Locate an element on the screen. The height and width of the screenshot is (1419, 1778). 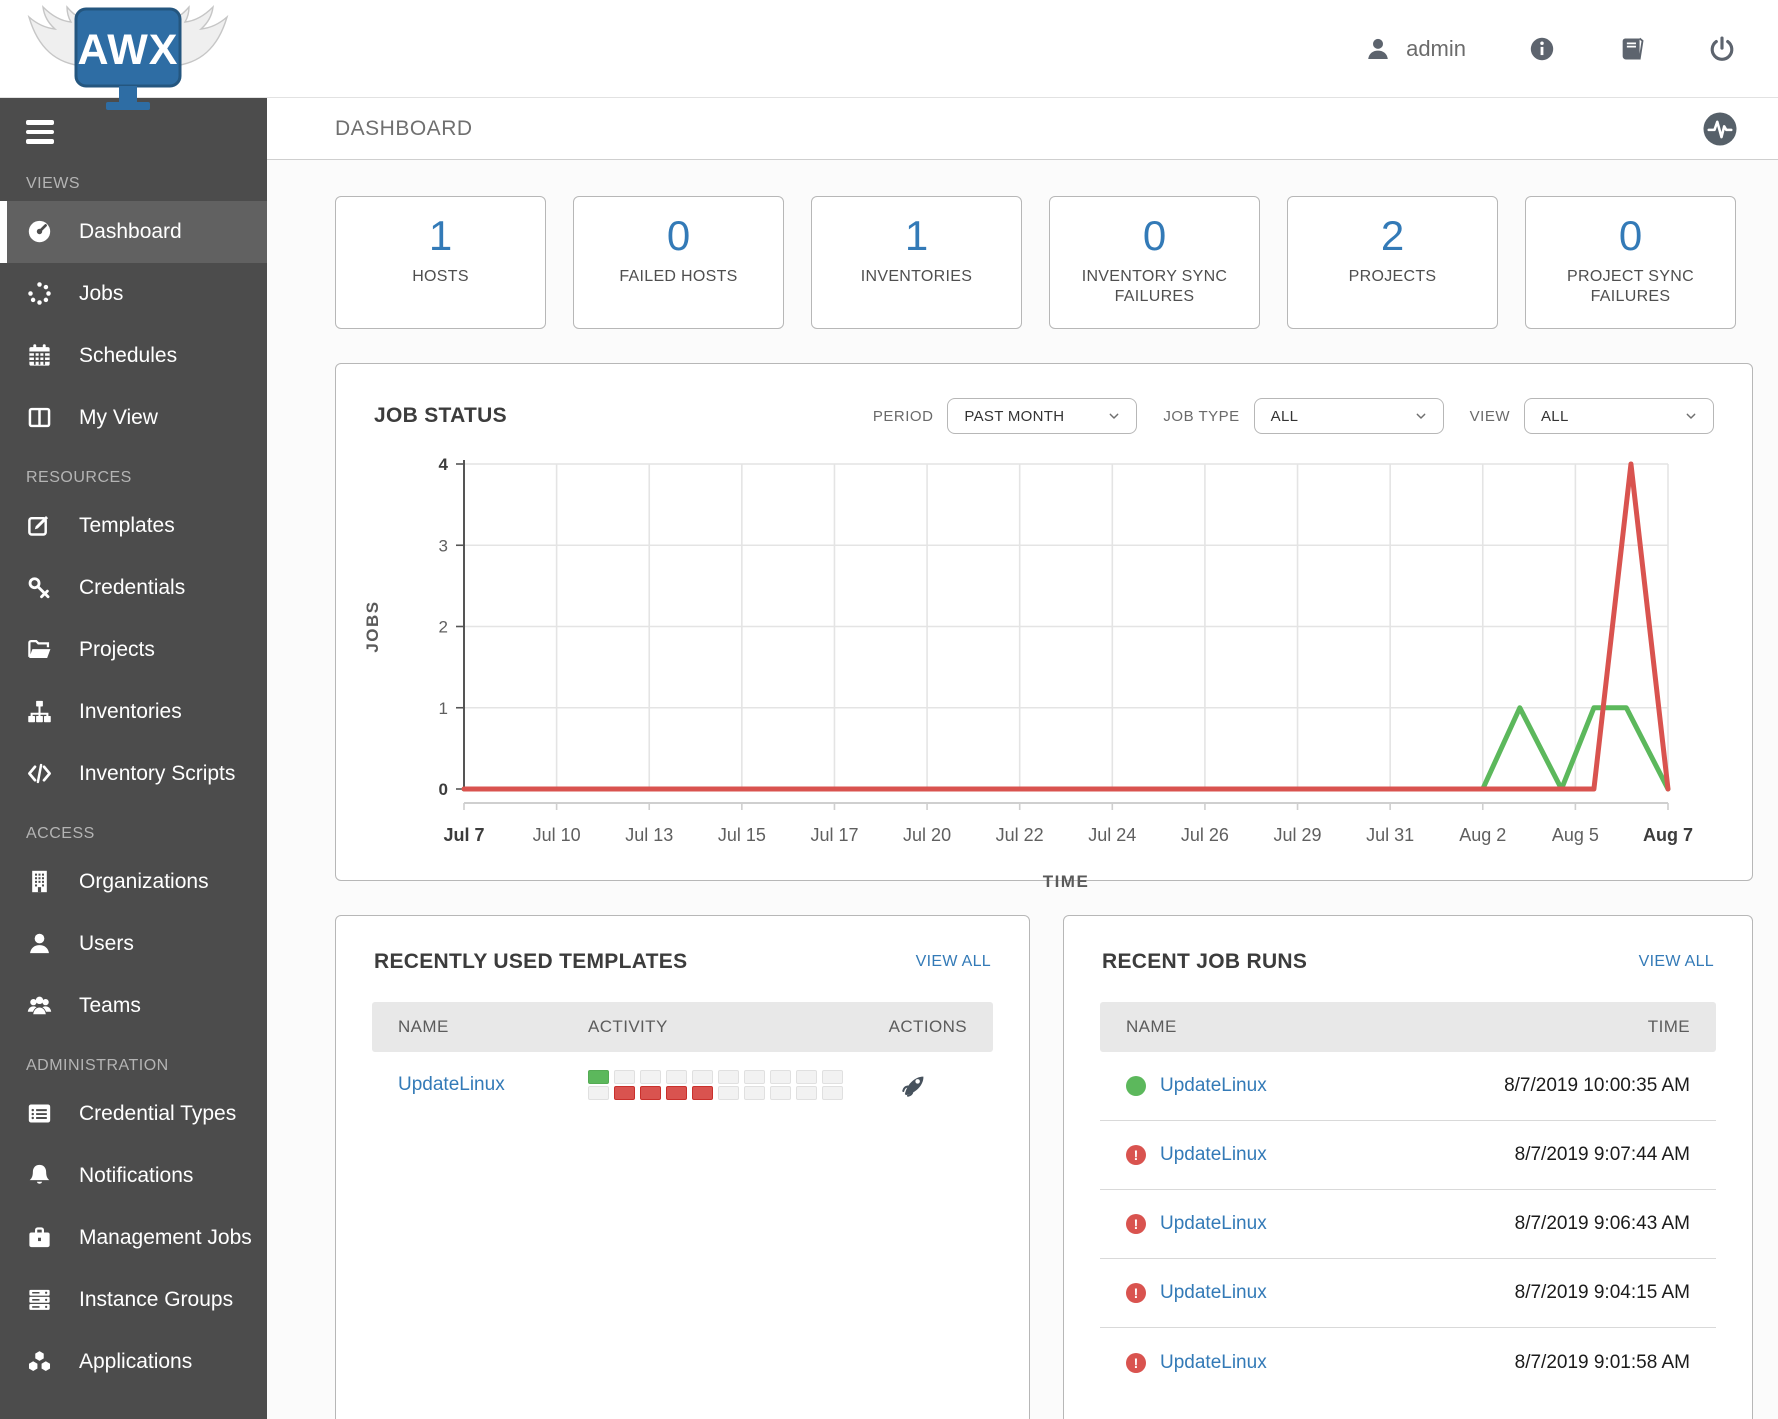
folder-icon is located at coordinates (39, 649).